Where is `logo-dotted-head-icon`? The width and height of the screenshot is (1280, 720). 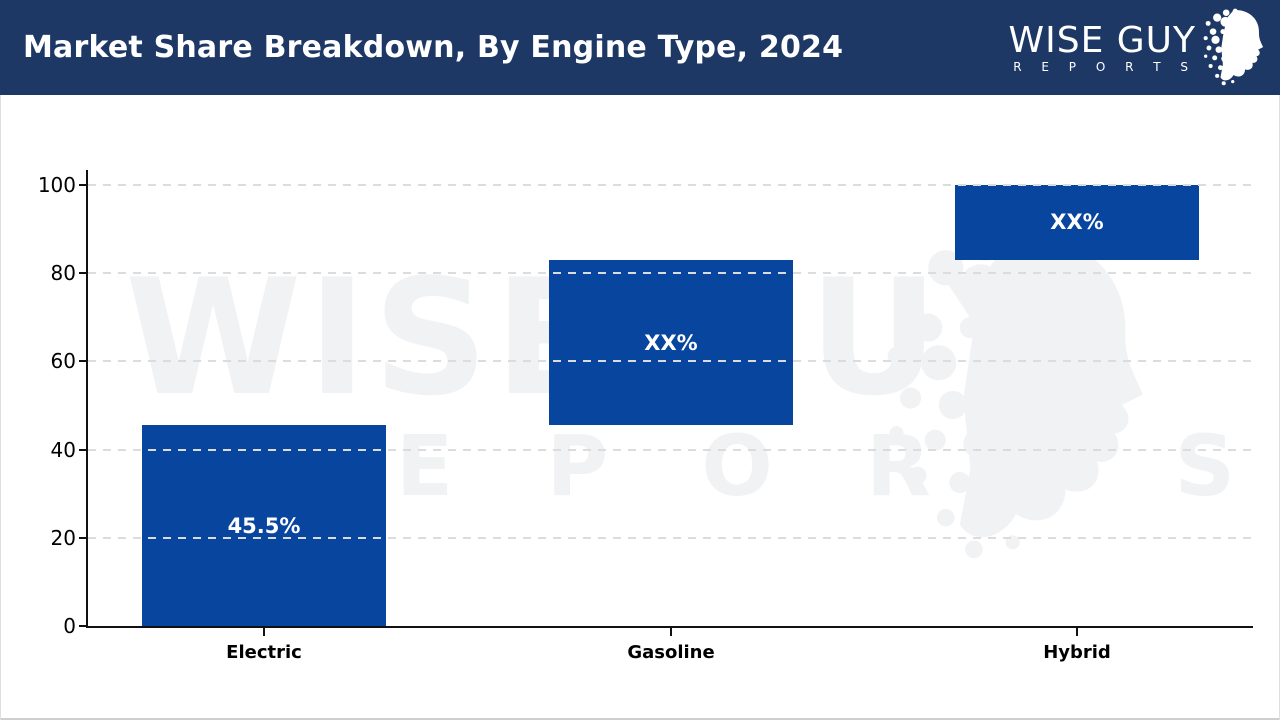
logo-dotted-head-icon is located at coordinates (1233, 47).